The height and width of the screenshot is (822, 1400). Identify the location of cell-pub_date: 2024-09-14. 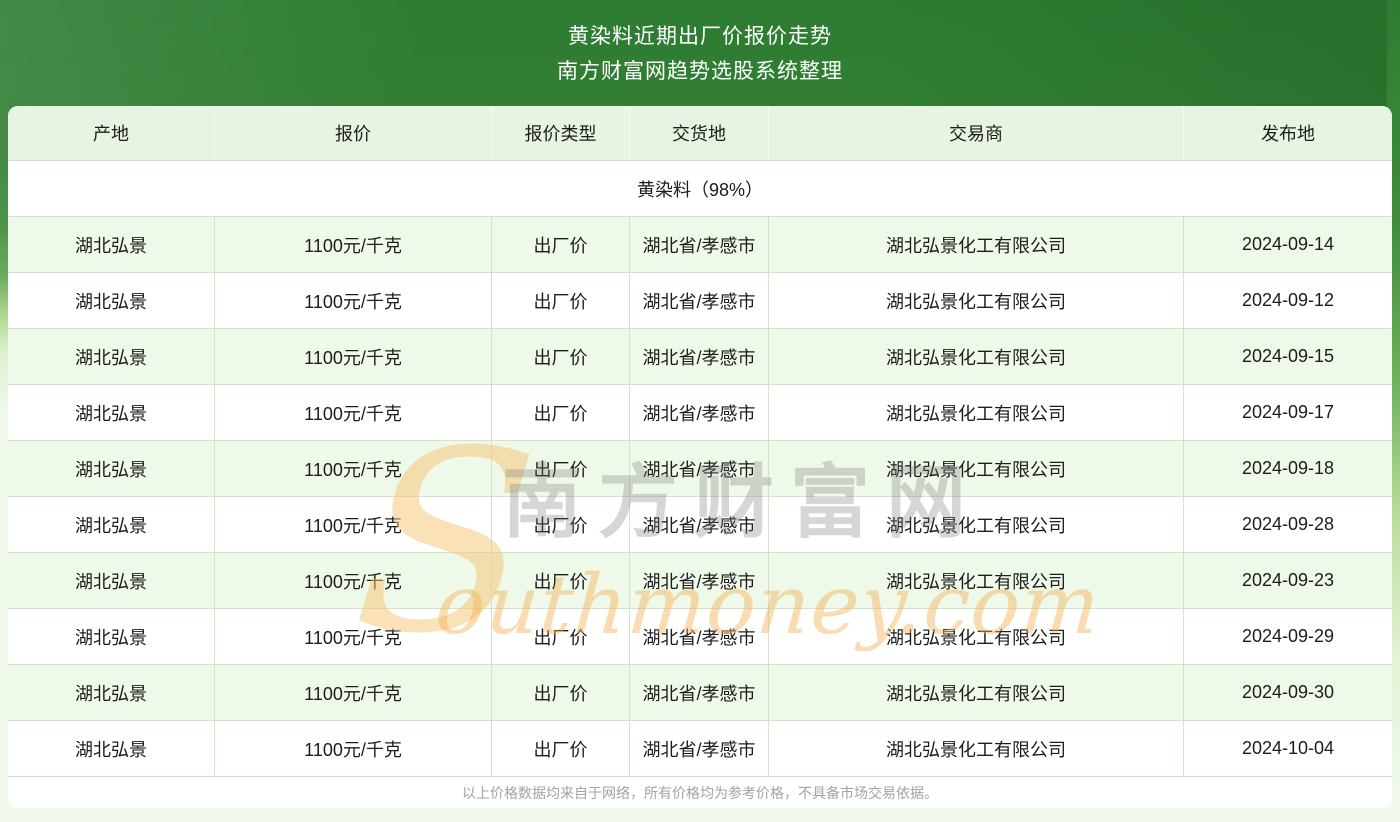
(1287, 244).